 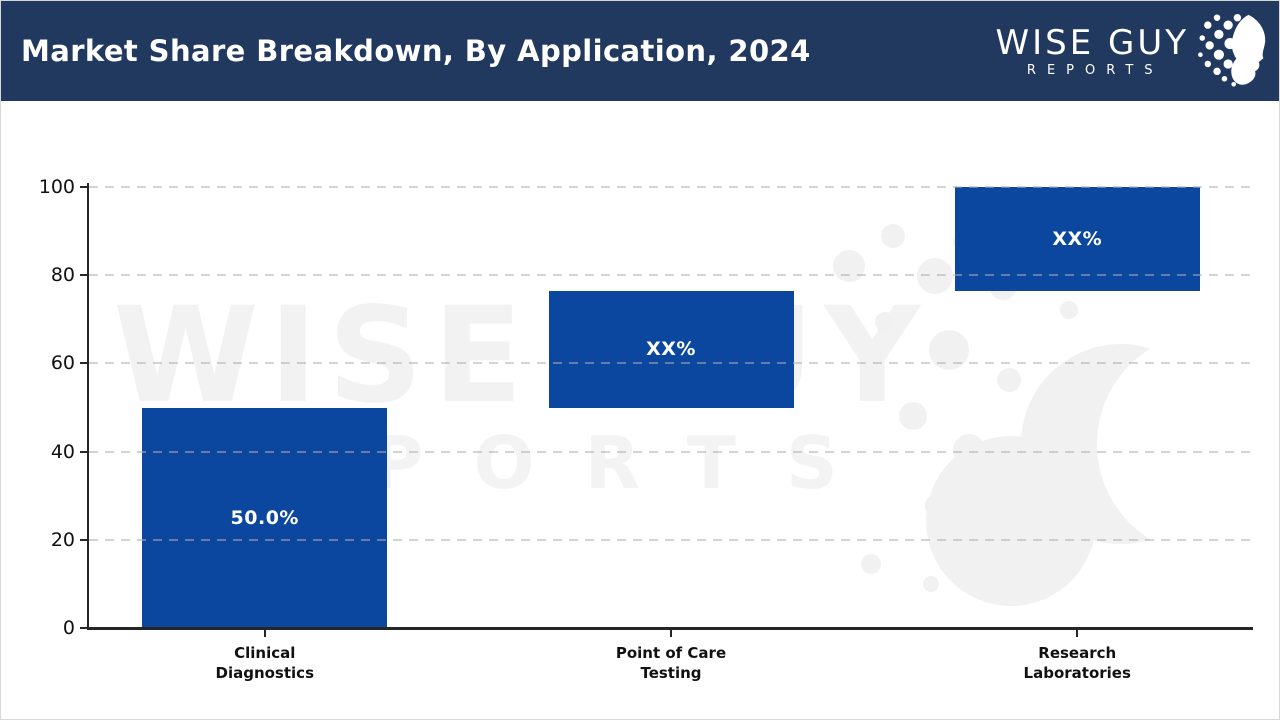 What do you see at coordinates (68, 628) in the screenshot?
I see `y-tick-label: 0` at bounding box center [68, 628].